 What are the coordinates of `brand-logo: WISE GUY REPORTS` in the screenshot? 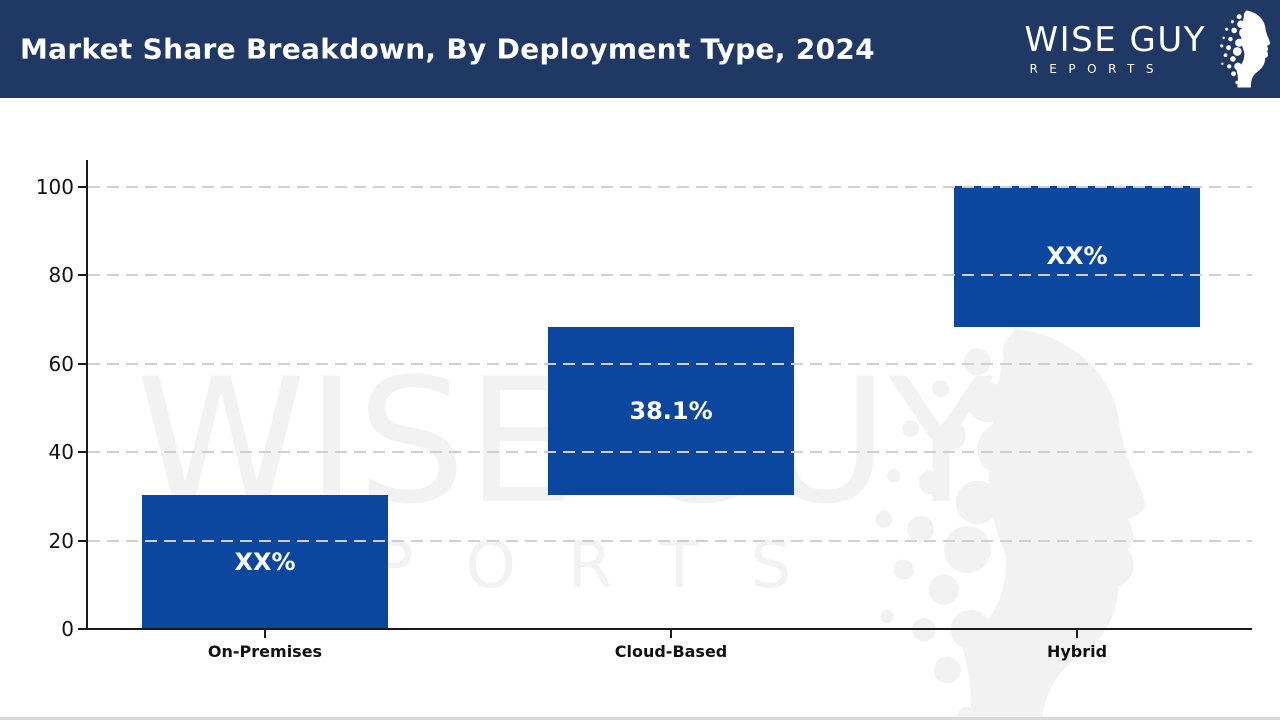 It's located at (1148, 49).